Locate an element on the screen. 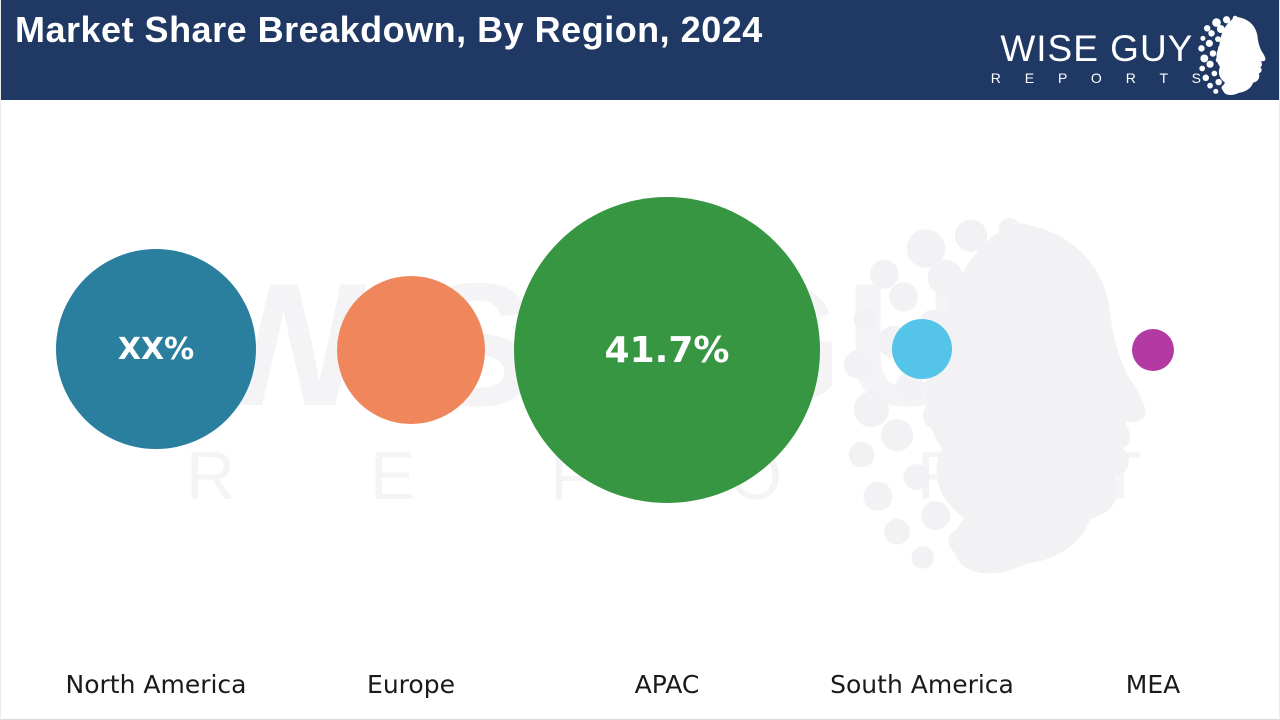  bubble-north-america: XX% is located at coordinates (156, 349).